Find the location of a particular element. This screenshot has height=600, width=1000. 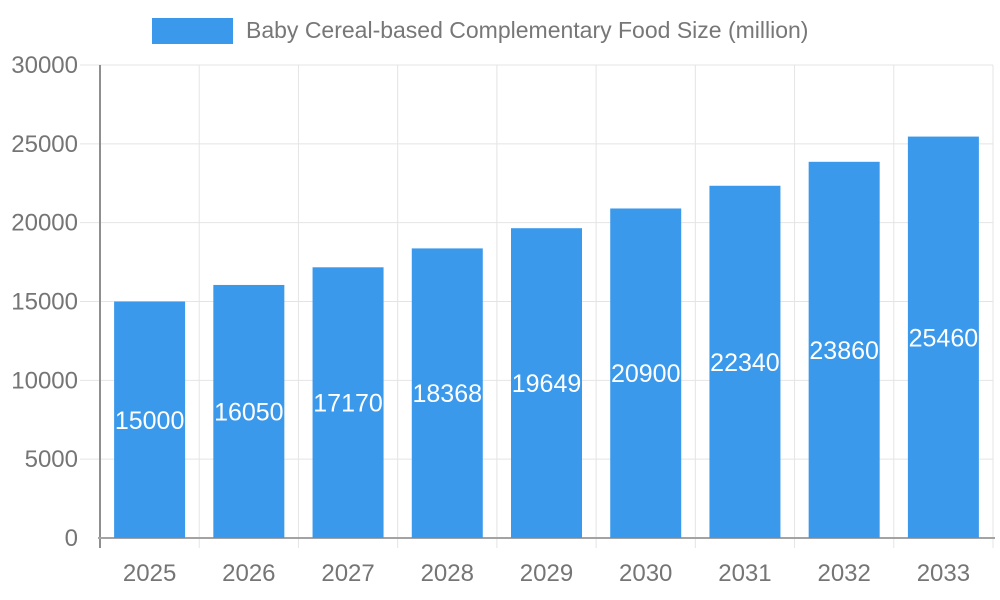

bar-value-label: 15000 is located at coordinates (150, 421).